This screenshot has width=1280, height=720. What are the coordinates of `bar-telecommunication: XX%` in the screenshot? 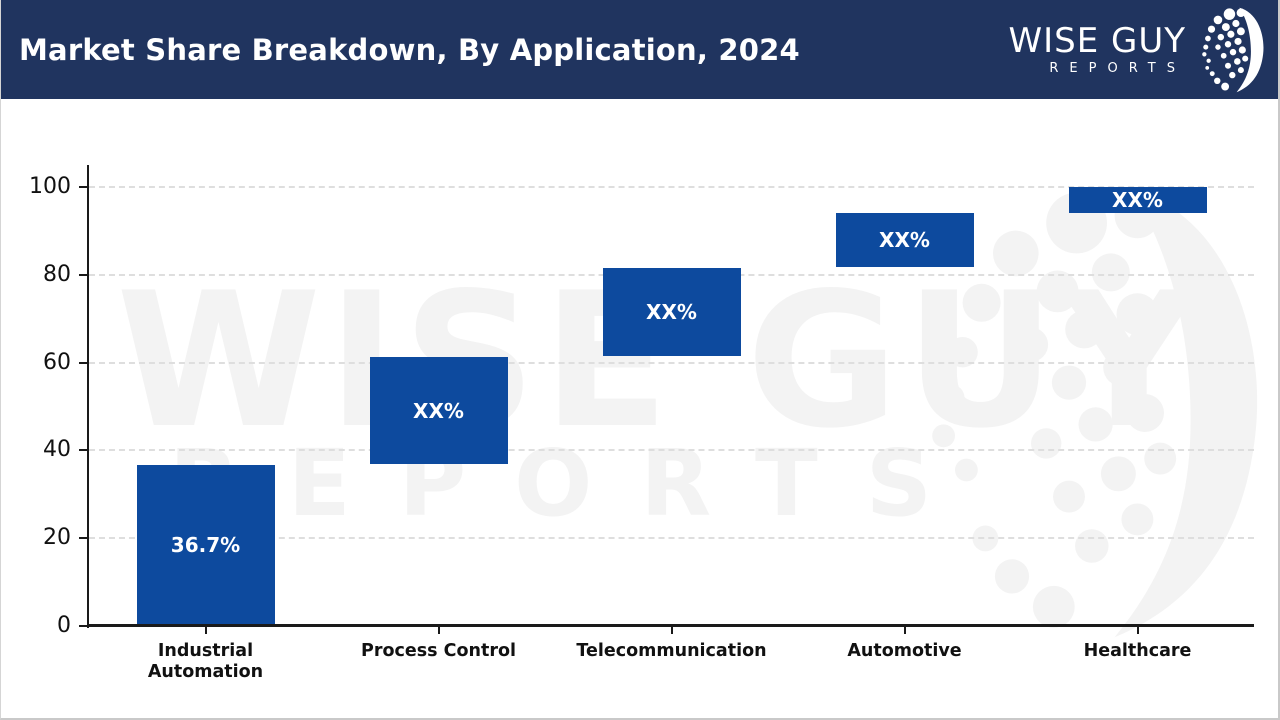 It's located at (671, 312).